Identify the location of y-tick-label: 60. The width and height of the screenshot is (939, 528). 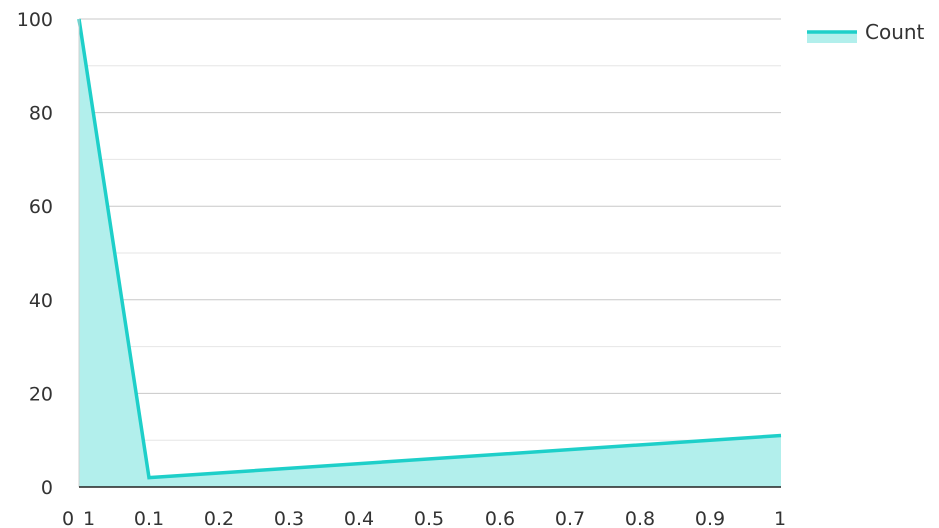
(41, 207).